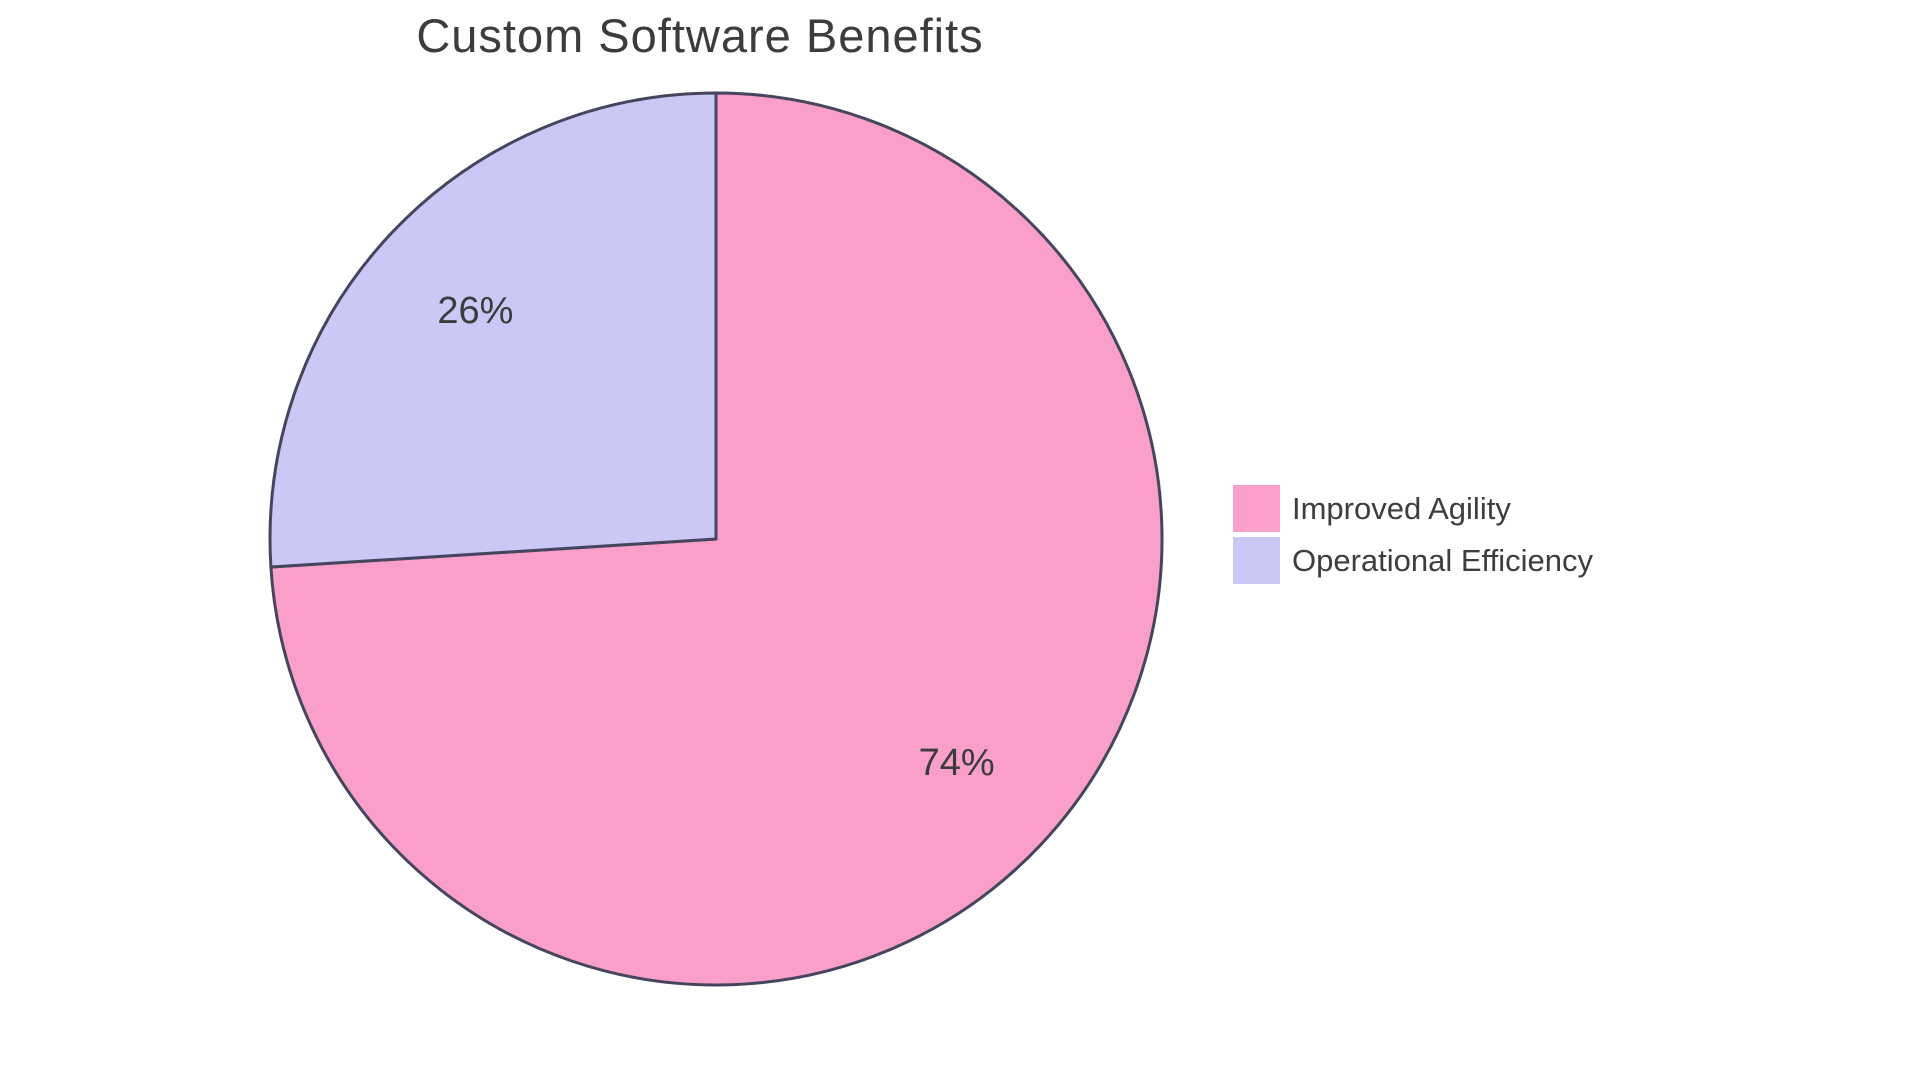 The image size is (1920, 1083). What do you see at coordinates (1256, 560) in the screenshot?
I see `legend-swatch-operational-efficiency` at bounding box center [1256, 560].